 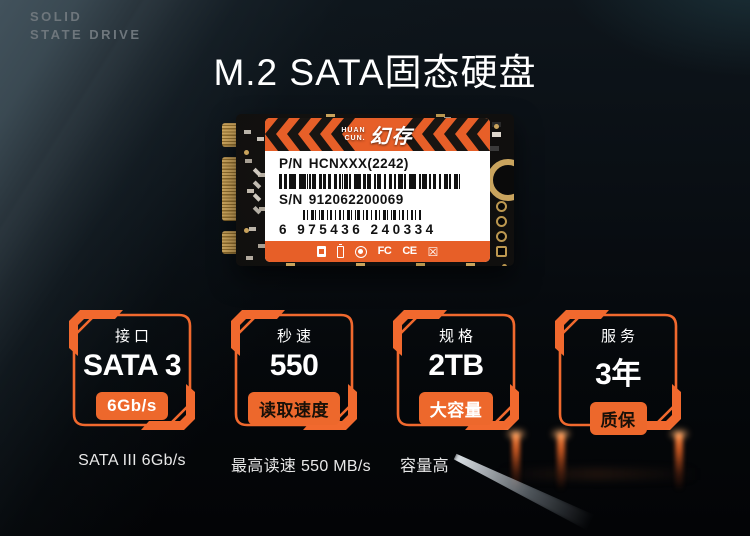 I want to click on badge-content: 服务 3年 质保, so click(x=618, y=372).